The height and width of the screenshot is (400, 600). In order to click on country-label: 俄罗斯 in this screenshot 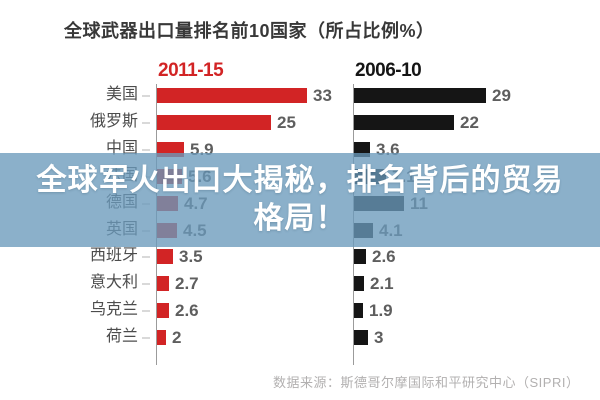, I will do `click(113, 121)`.